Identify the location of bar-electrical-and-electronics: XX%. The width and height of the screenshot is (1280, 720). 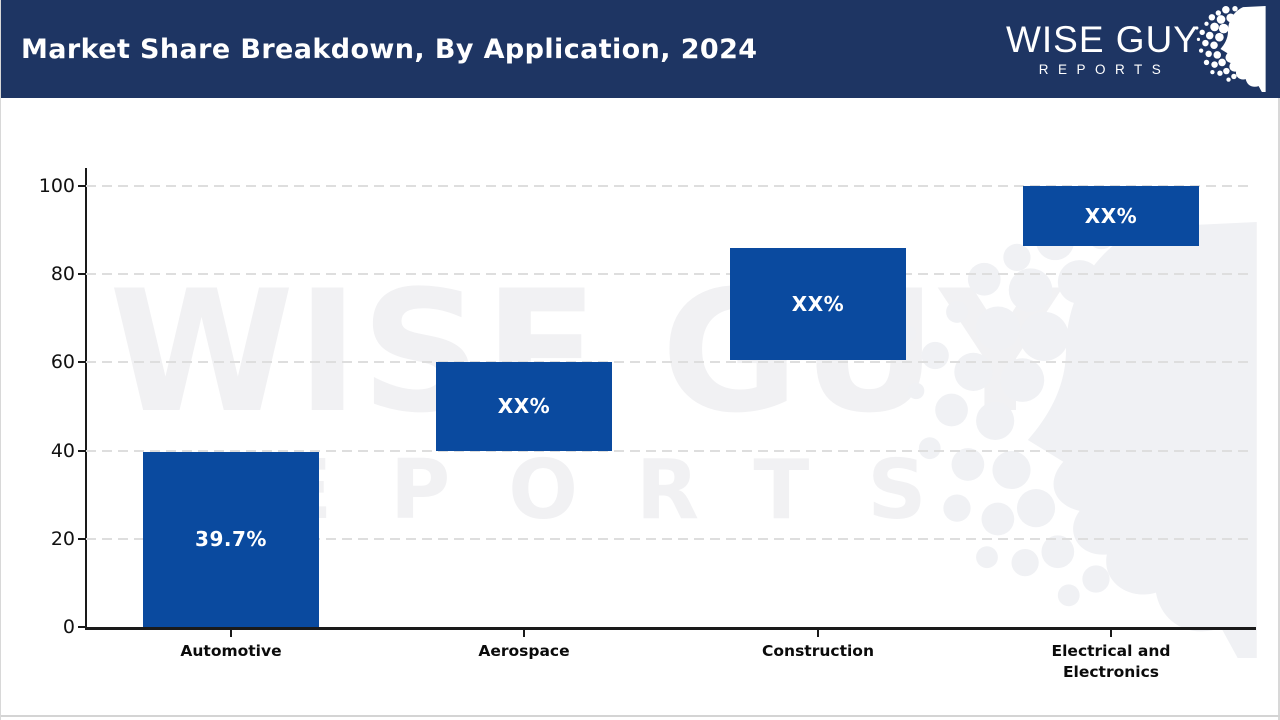
(1111, 216).